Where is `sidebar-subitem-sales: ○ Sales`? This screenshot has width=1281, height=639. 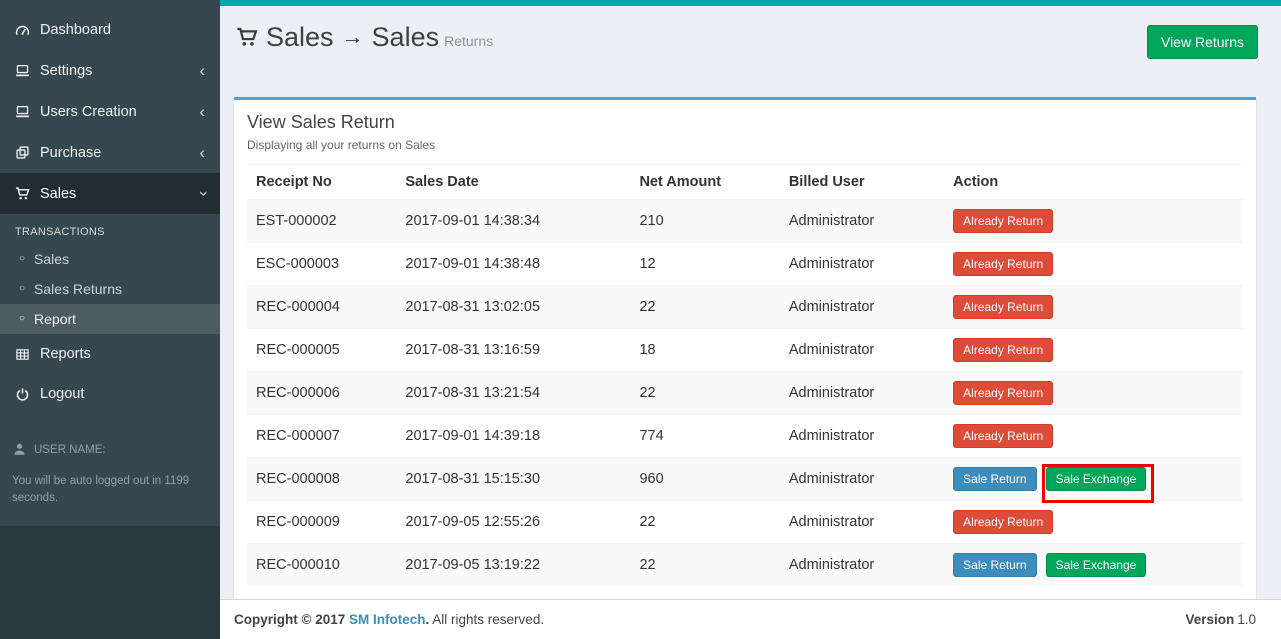
sidebar-subitem-sales: ○ Sales is located at coordinates (110, 259).